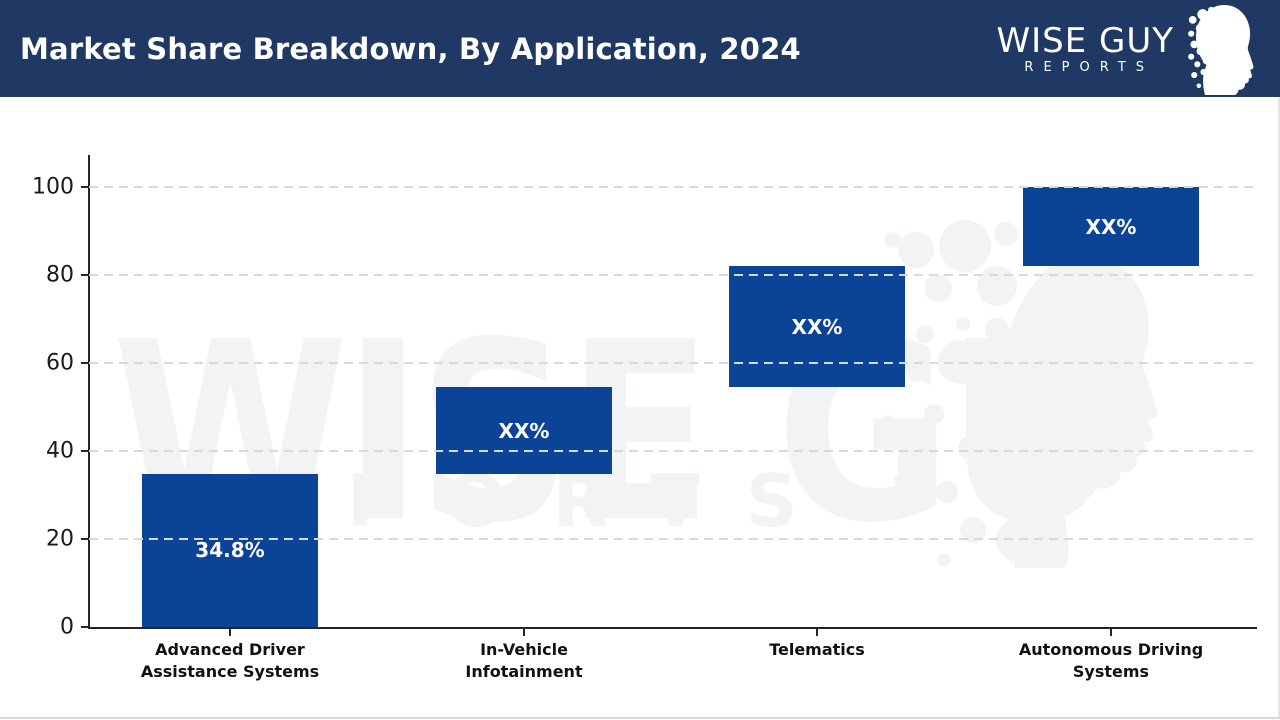 The image size is (1280, 720). Describe the element at coordinates (60, 451) in the screenshot. I see `y-tick-label-40: 40` at that location.